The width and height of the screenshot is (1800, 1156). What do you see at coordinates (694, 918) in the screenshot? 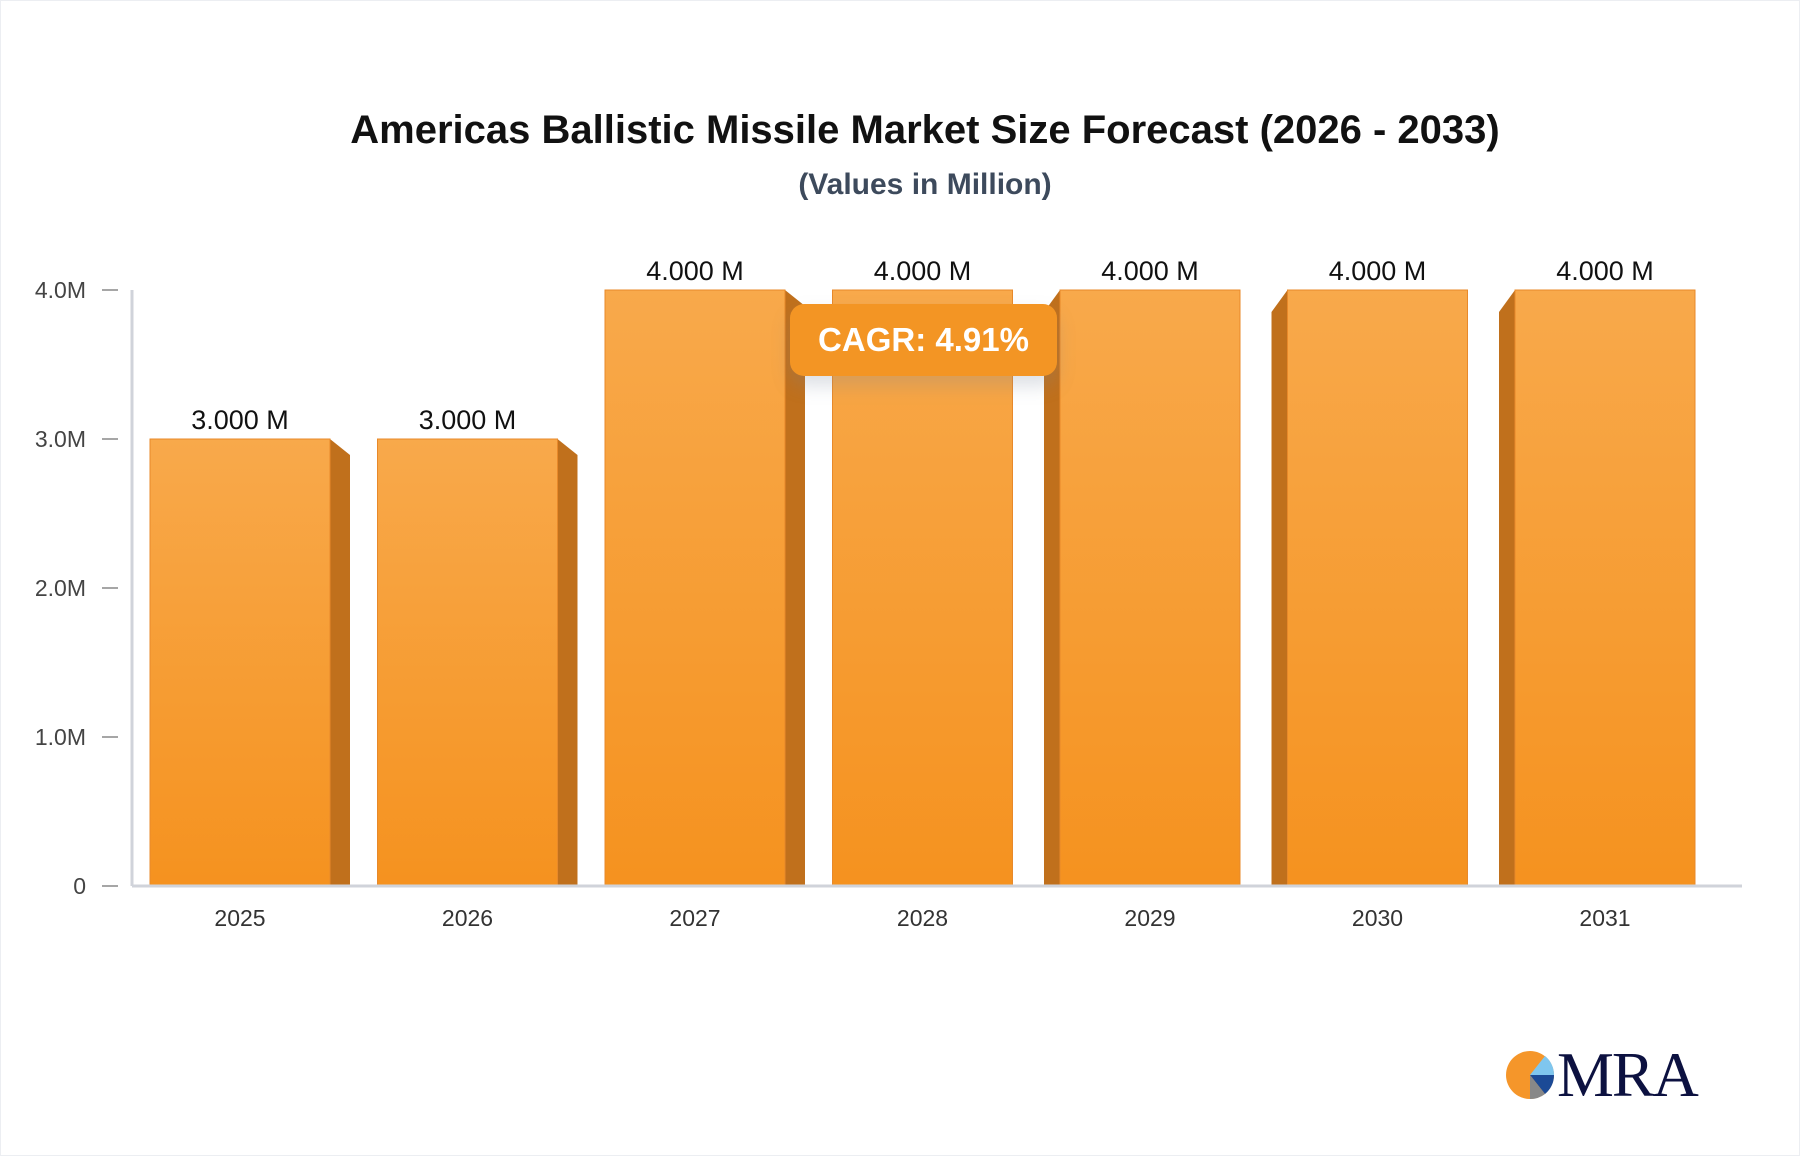
I see `x-tick-label: 2027` at bounding box center [694, 918].